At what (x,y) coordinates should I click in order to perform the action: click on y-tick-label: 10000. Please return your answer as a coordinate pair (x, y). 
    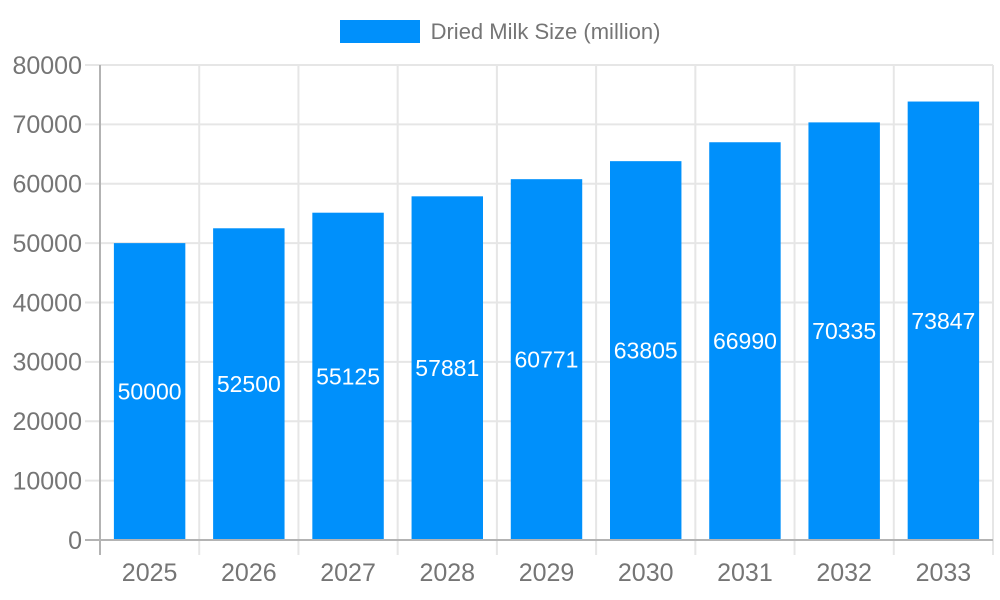
    Looking at the image, I should click on (47, 481).